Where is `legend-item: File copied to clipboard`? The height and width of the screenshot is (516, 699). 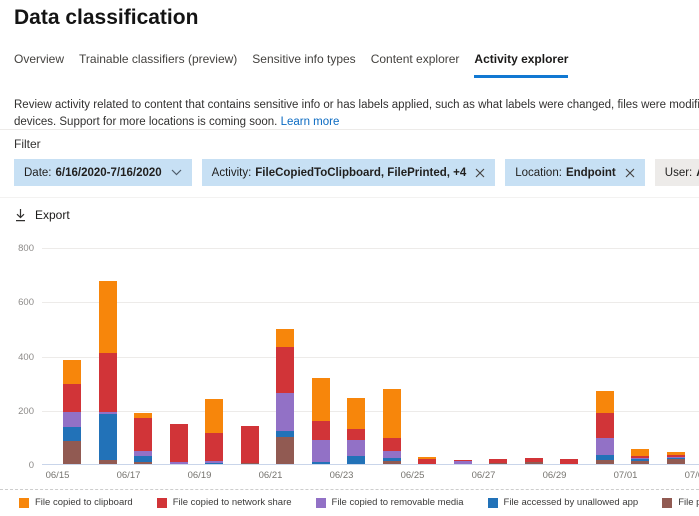
legend-item: File copied to clipboard is located at coordinates (76, 502).